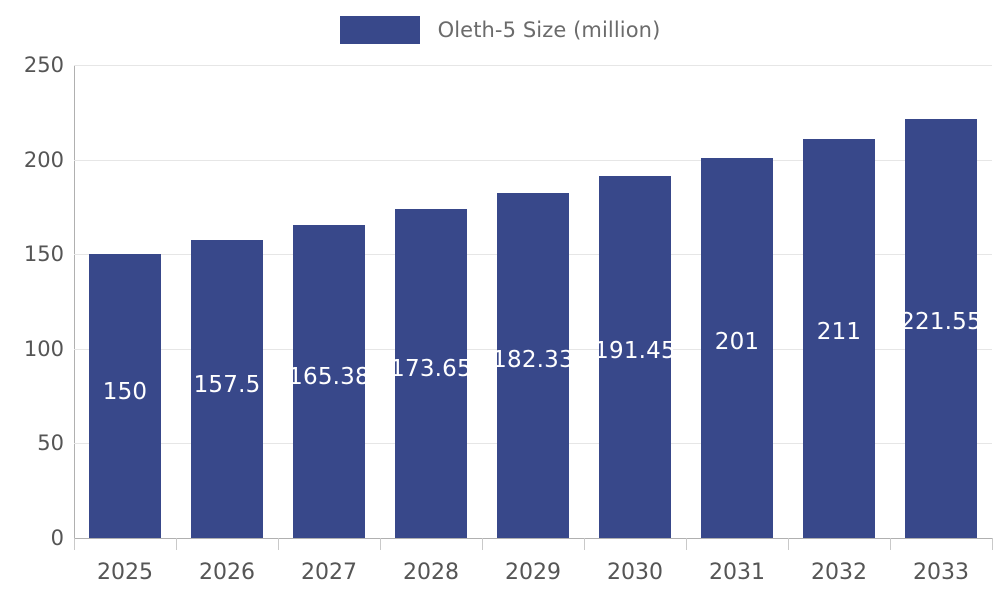  What do you see at coordinates (431, 368) in the screenshot?
I see `bar-value-label: 173.65` at bounding box center [431, 368].